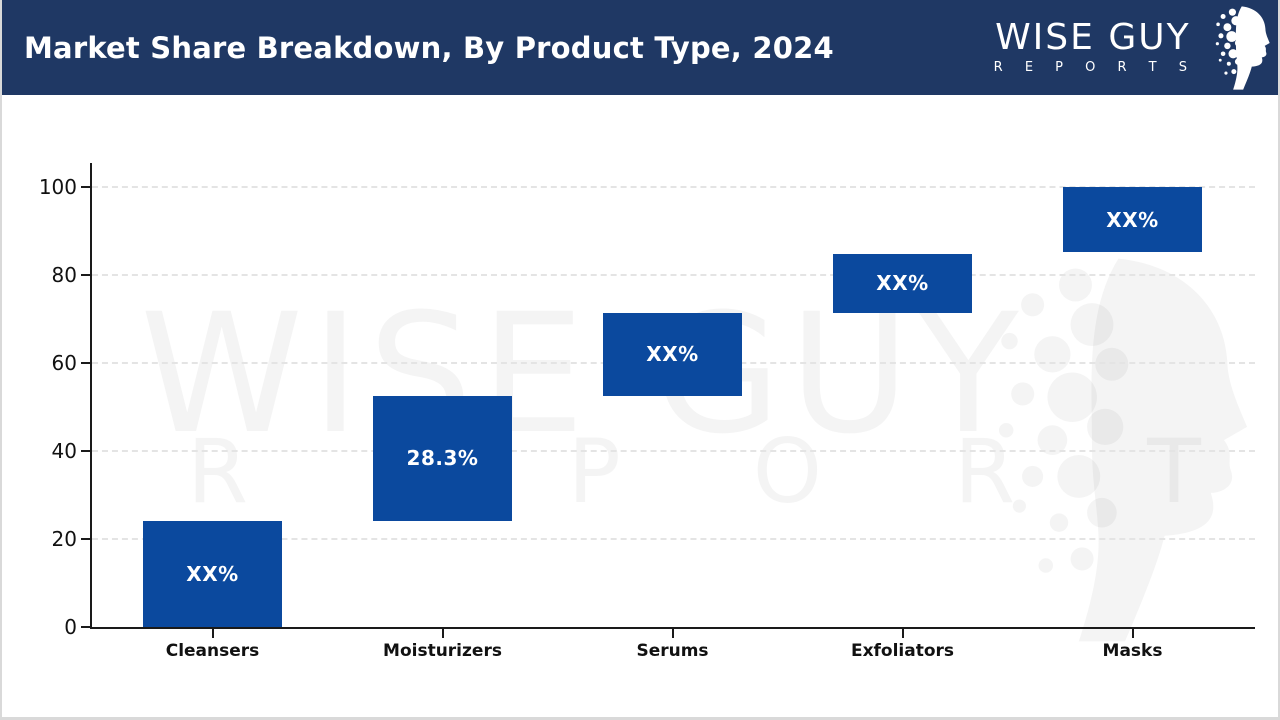 The image size is (1280, 720). What do you see at coordinates (64, 539) in the screenshot?
I see `y-tick-label: 20` at bounding box center [64, 539].